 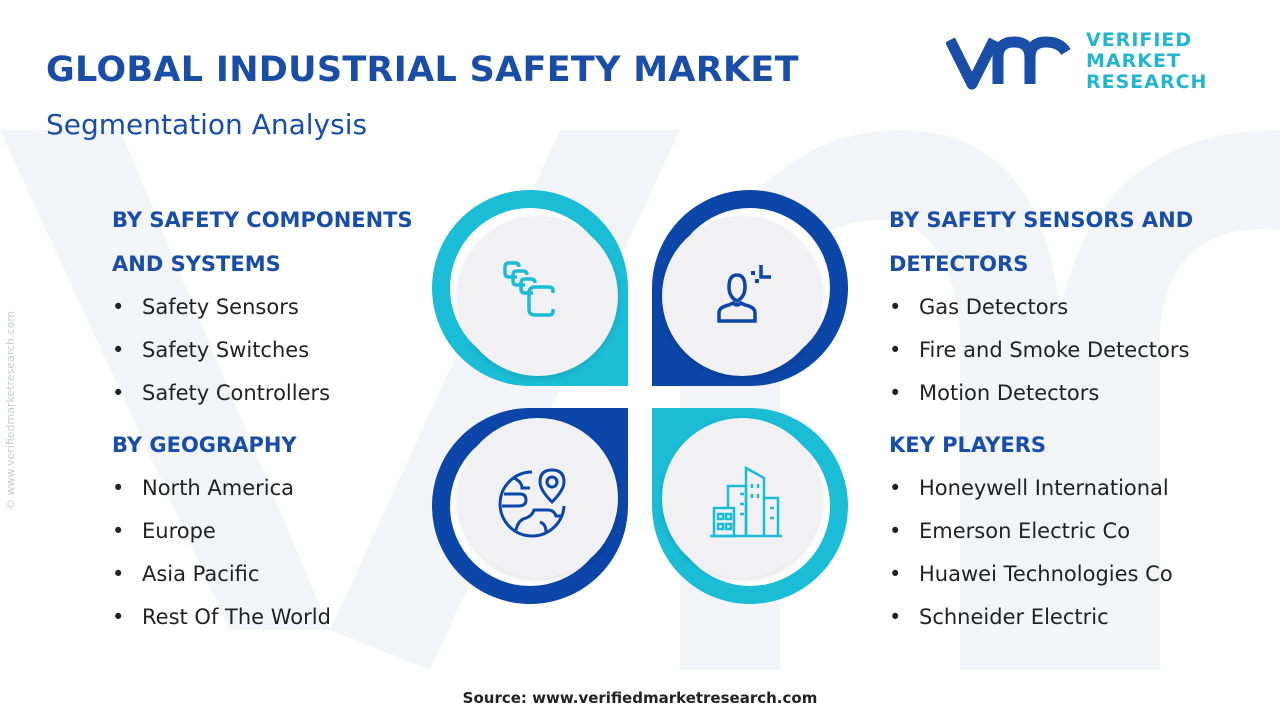 What do you see at coordinates (262, 242) in the screenshot?
I see `components-heading: BY SAFETY COMPONENTS AND SYSTEMS` at bounding box center [262, 242].